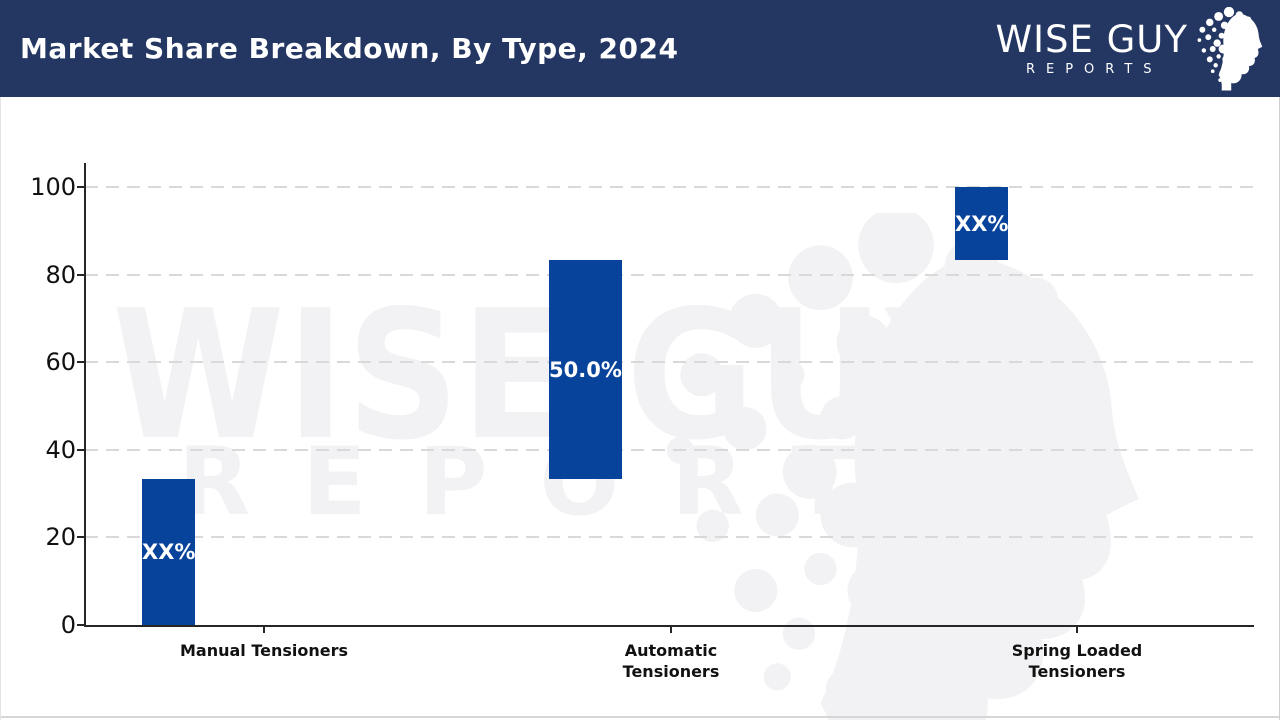  What do you see at coordinates (60, 449) in the screenshot?
I see `y-axis-tick-label: 40` at bounding box center [60, 449].